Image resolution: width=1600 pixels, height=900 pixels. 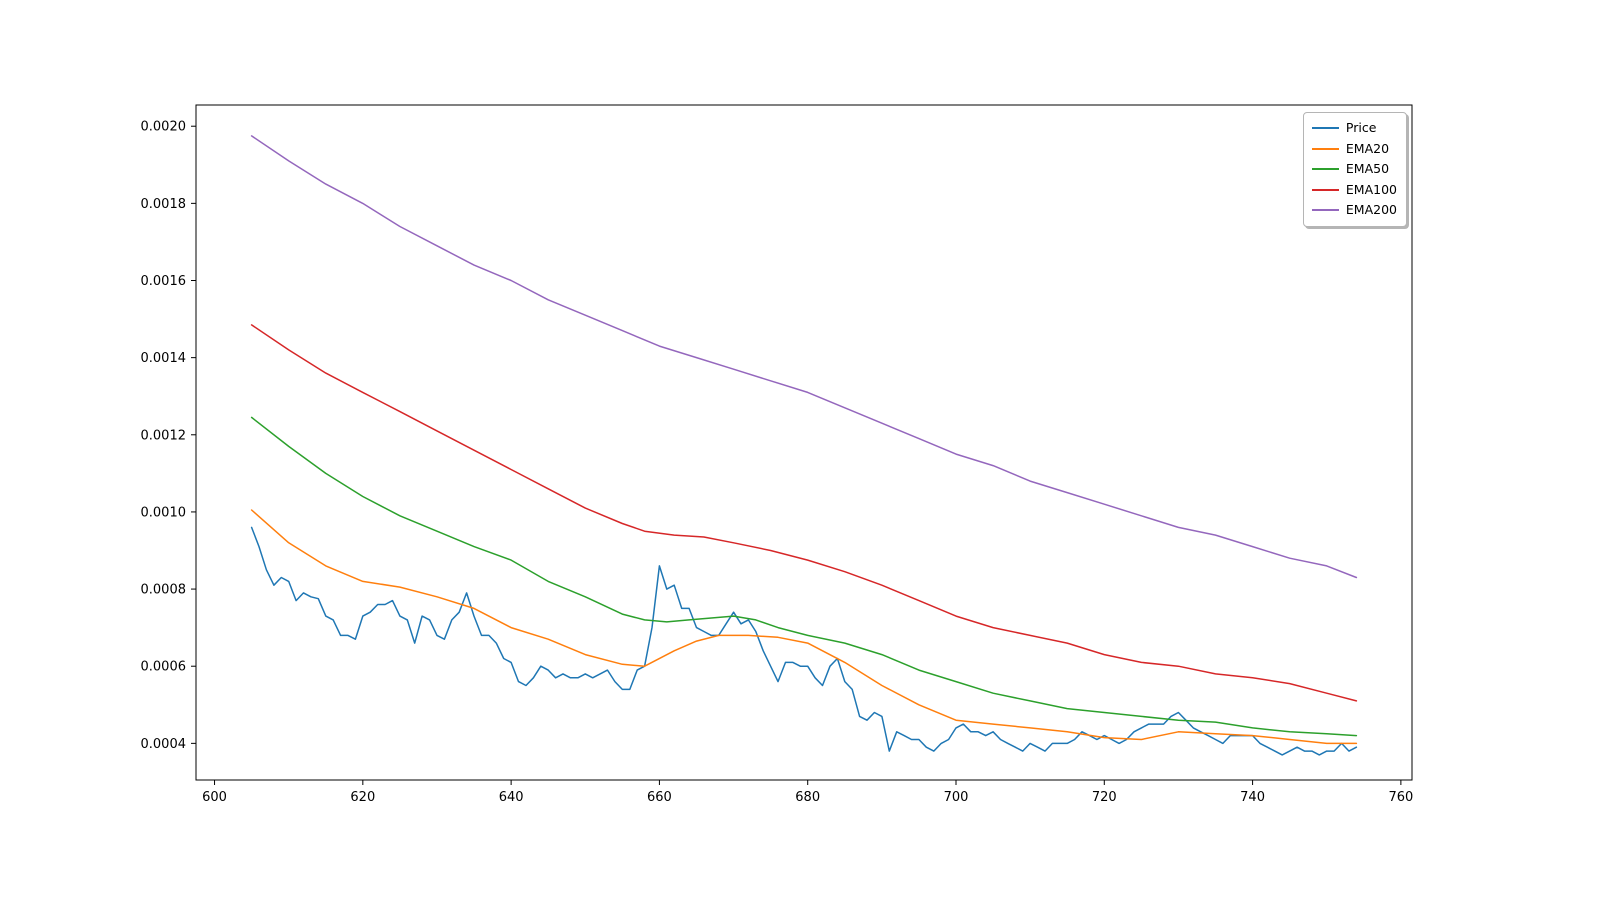 What do you see at coordinates (362, 797) in the screenshot?
I see `x-tick-label: 620` at bounding box center [362, 797].